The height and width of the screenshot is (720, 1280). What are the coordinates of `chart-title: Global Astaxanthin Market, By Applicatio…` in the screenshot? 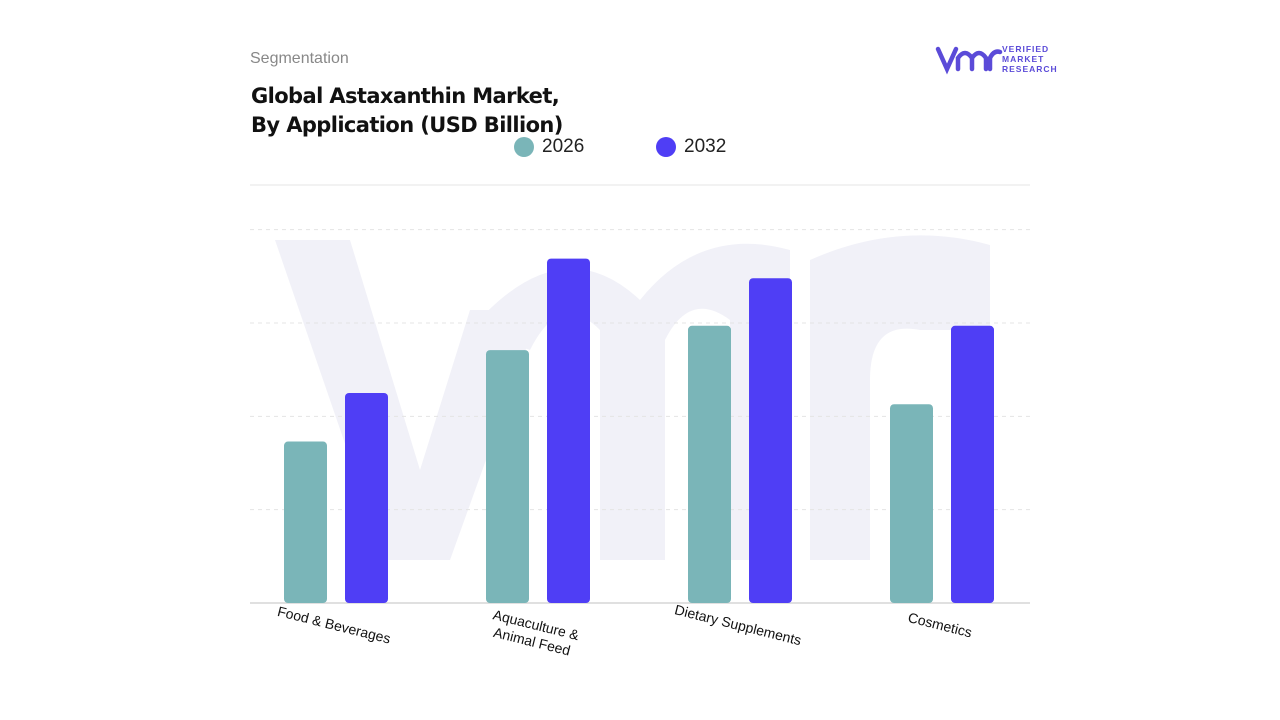 It's located at (407, 110).